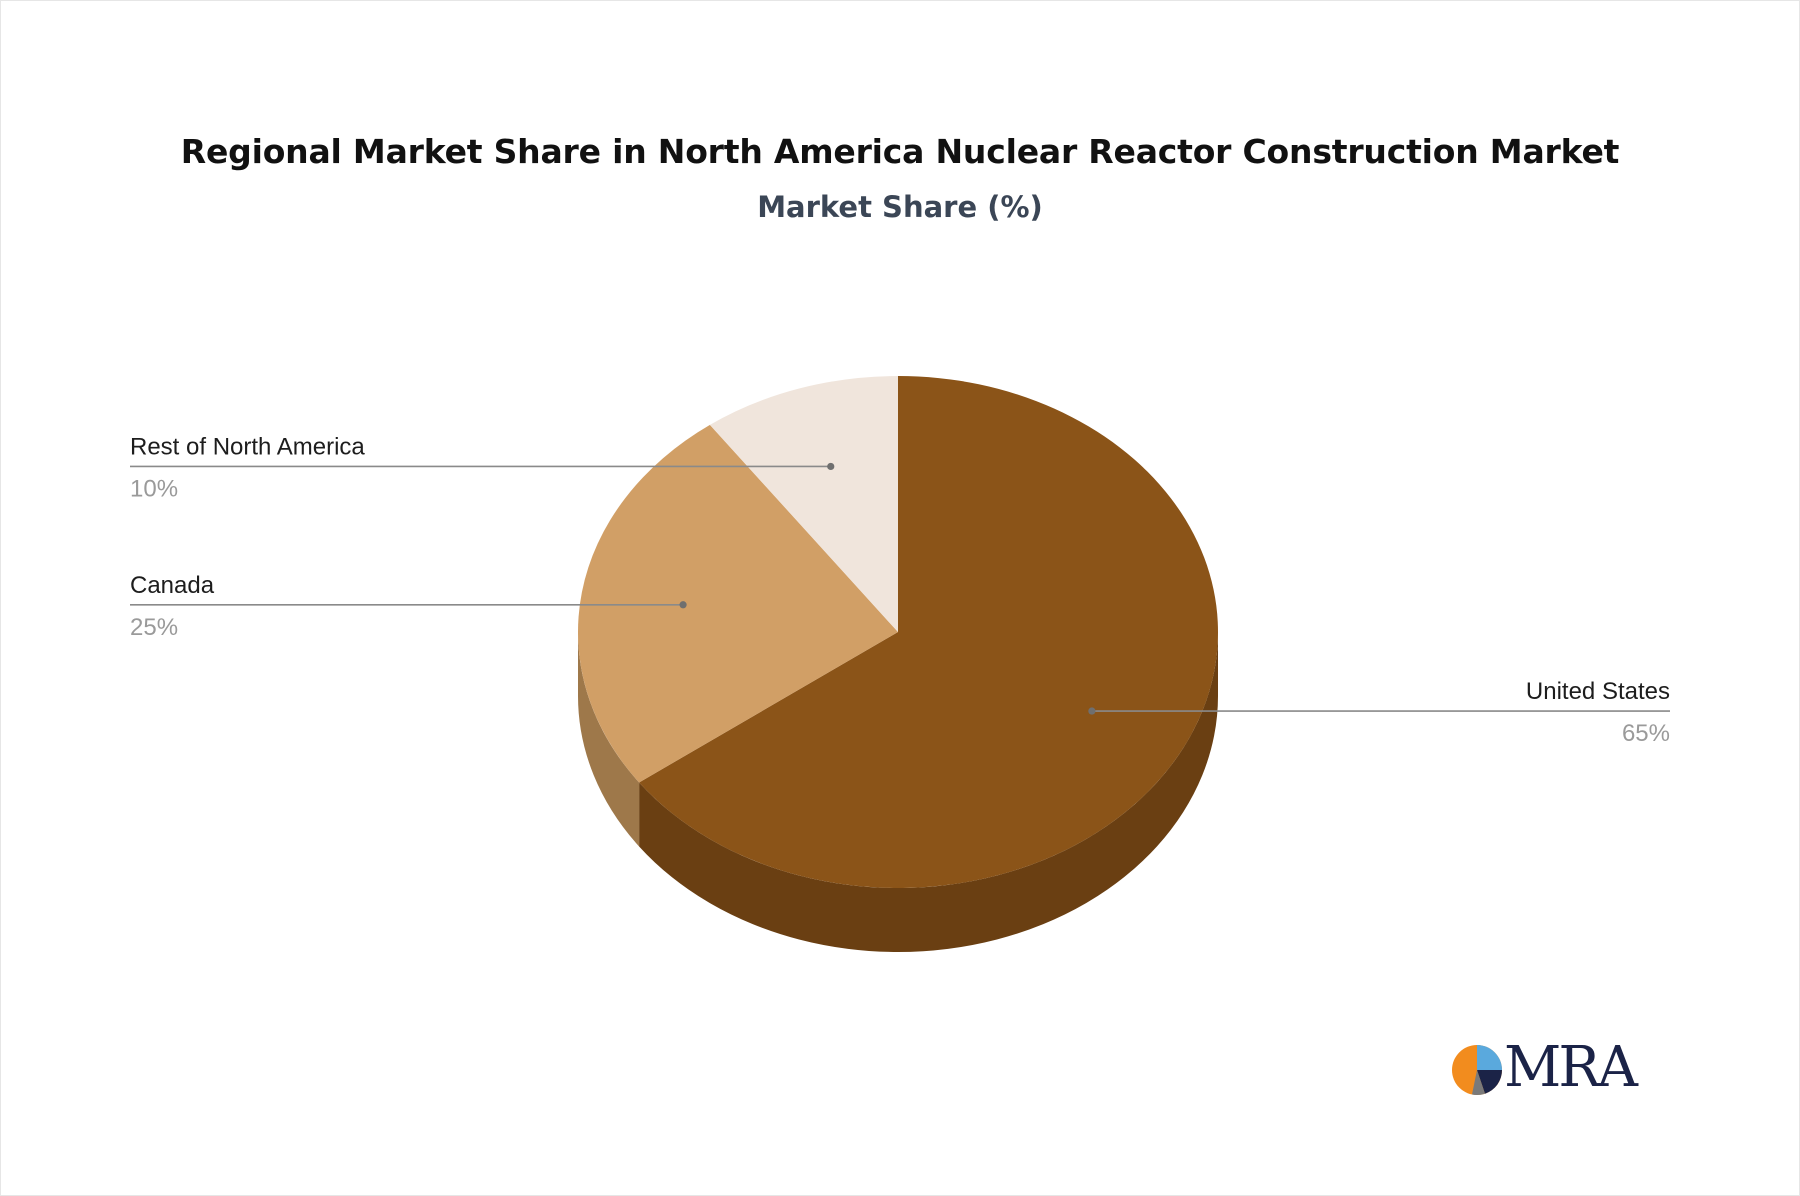  What do you see at coordinates (247, 446) in the screenshot?
I see `slice-label-2: Rest of North America` at bounding box center [247, 446].